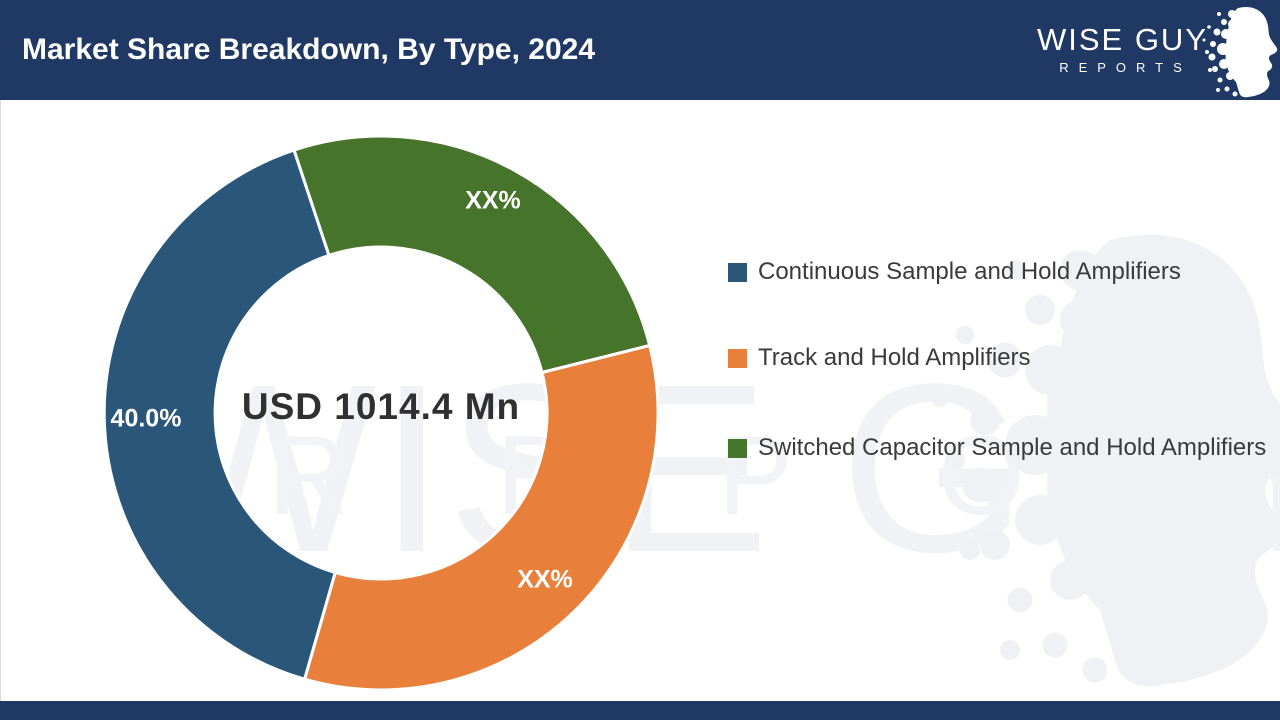  I want to click on legend-swatch-green, so click(737, 448).